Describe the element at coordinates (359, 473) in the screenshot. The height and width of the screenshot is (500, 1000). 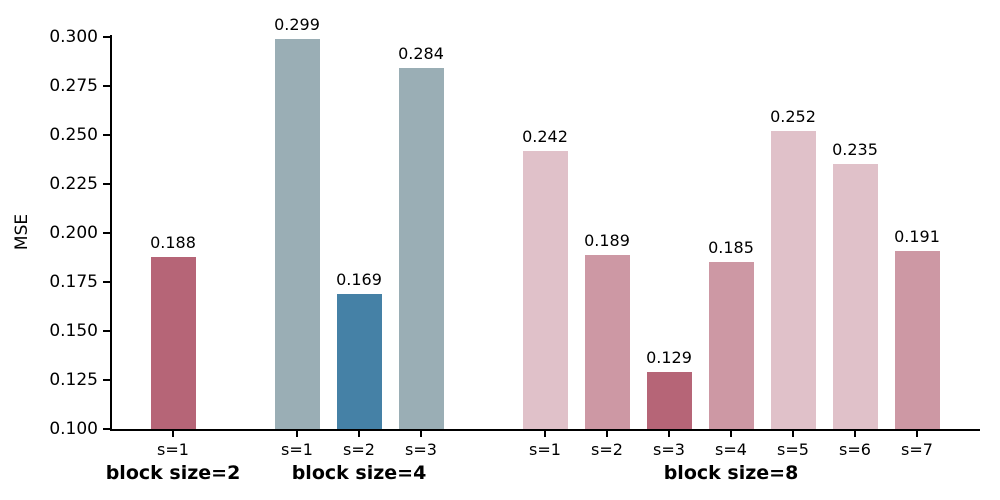
I see `x-group-label: block size=4` at that location.